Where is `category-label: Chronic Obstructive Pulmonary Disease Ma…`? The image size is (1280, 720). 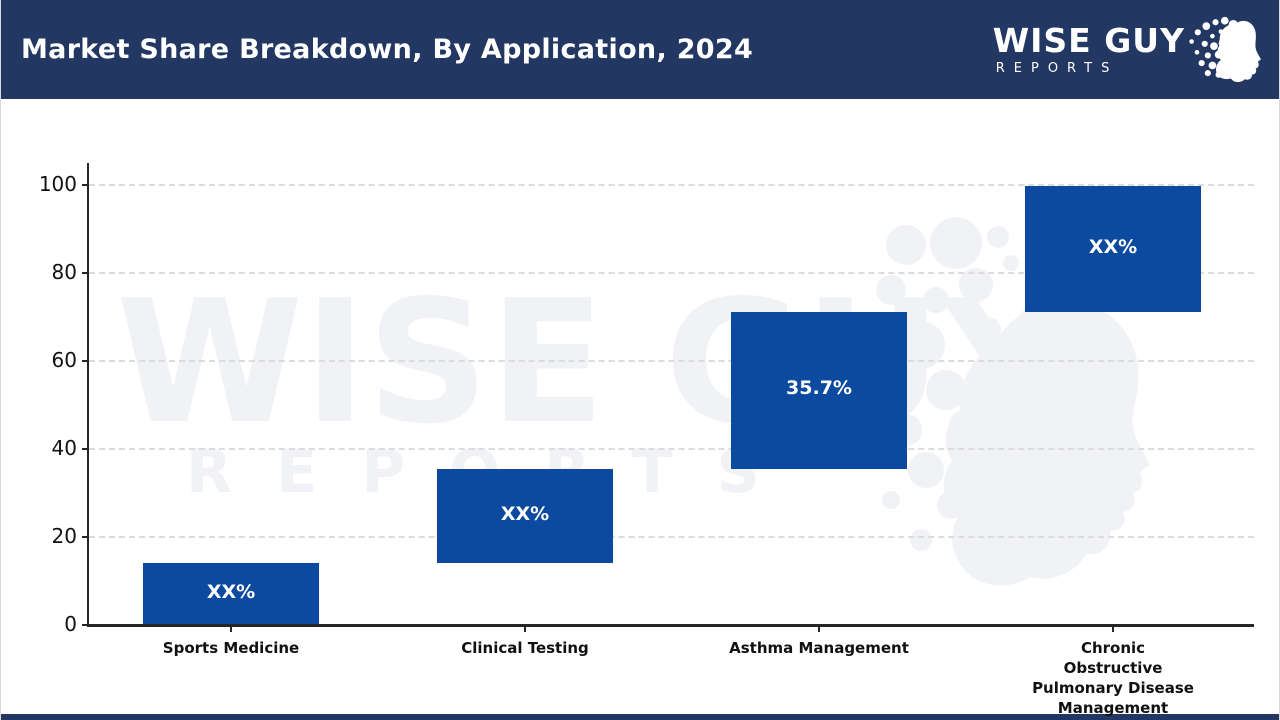
category-label: Chronic Obstructive Pulmonary Disease Ma… is located at coordinates (1113, 678).